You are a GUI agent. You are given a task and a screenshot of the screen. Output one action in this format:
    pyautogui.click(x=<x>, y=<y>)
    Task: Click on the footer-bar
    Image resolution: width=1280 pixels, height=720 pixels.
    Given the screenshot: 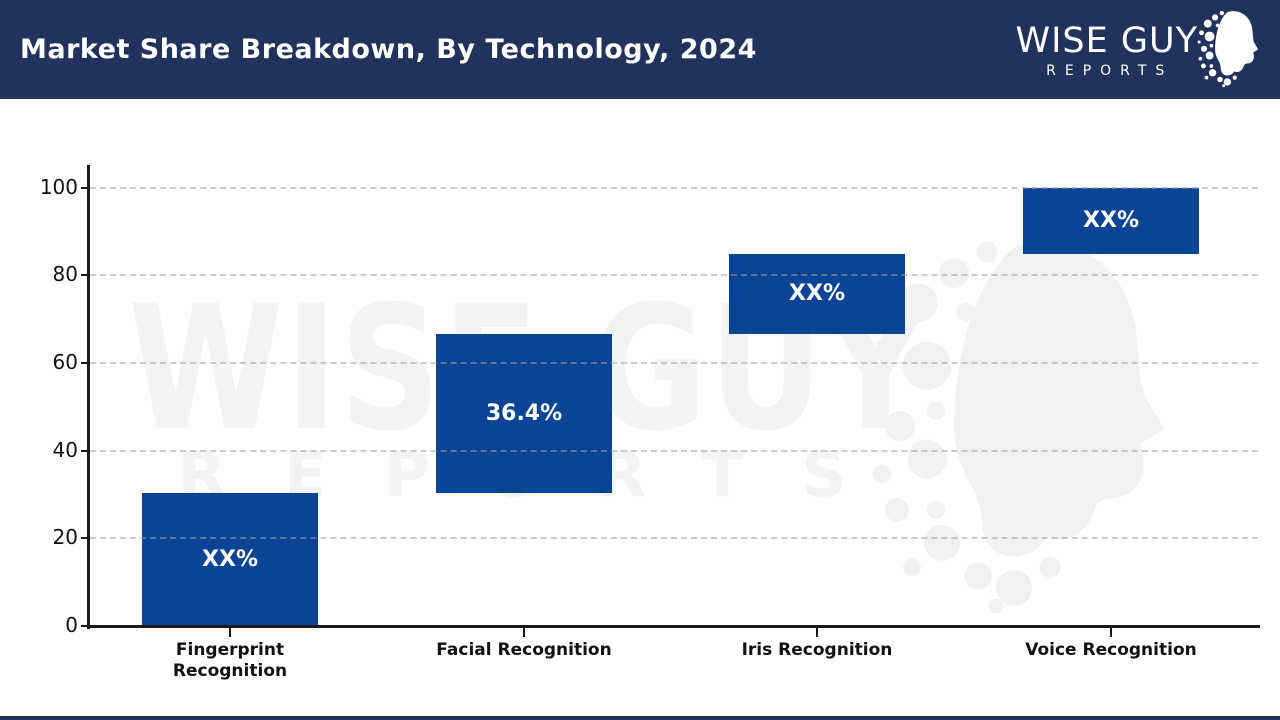 What is the action you would take?
    pyautogui.click(x=640, y=718)
    